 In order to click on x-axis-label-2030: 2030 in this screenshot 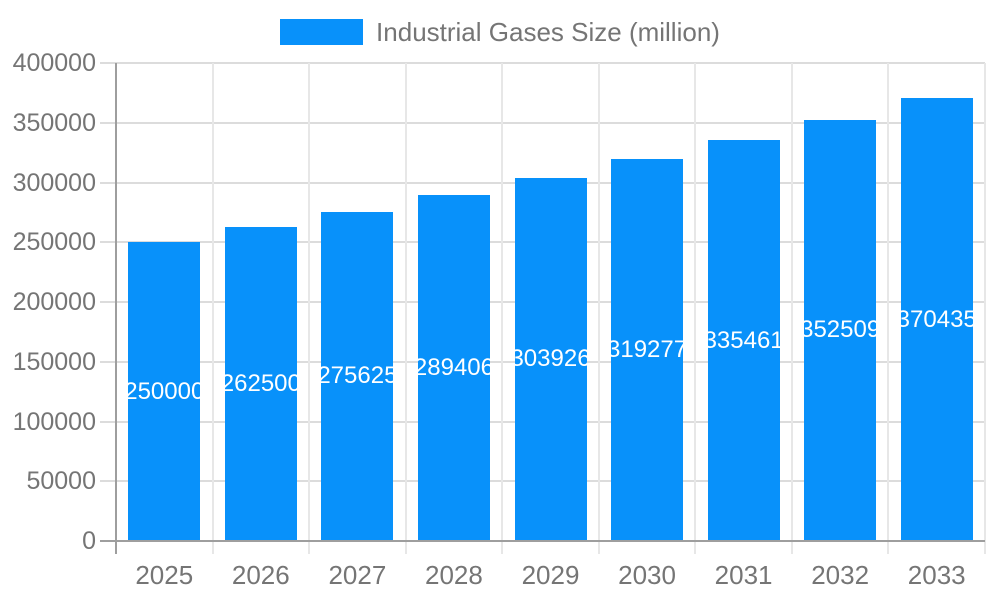, I will do `click(647, 575)`.